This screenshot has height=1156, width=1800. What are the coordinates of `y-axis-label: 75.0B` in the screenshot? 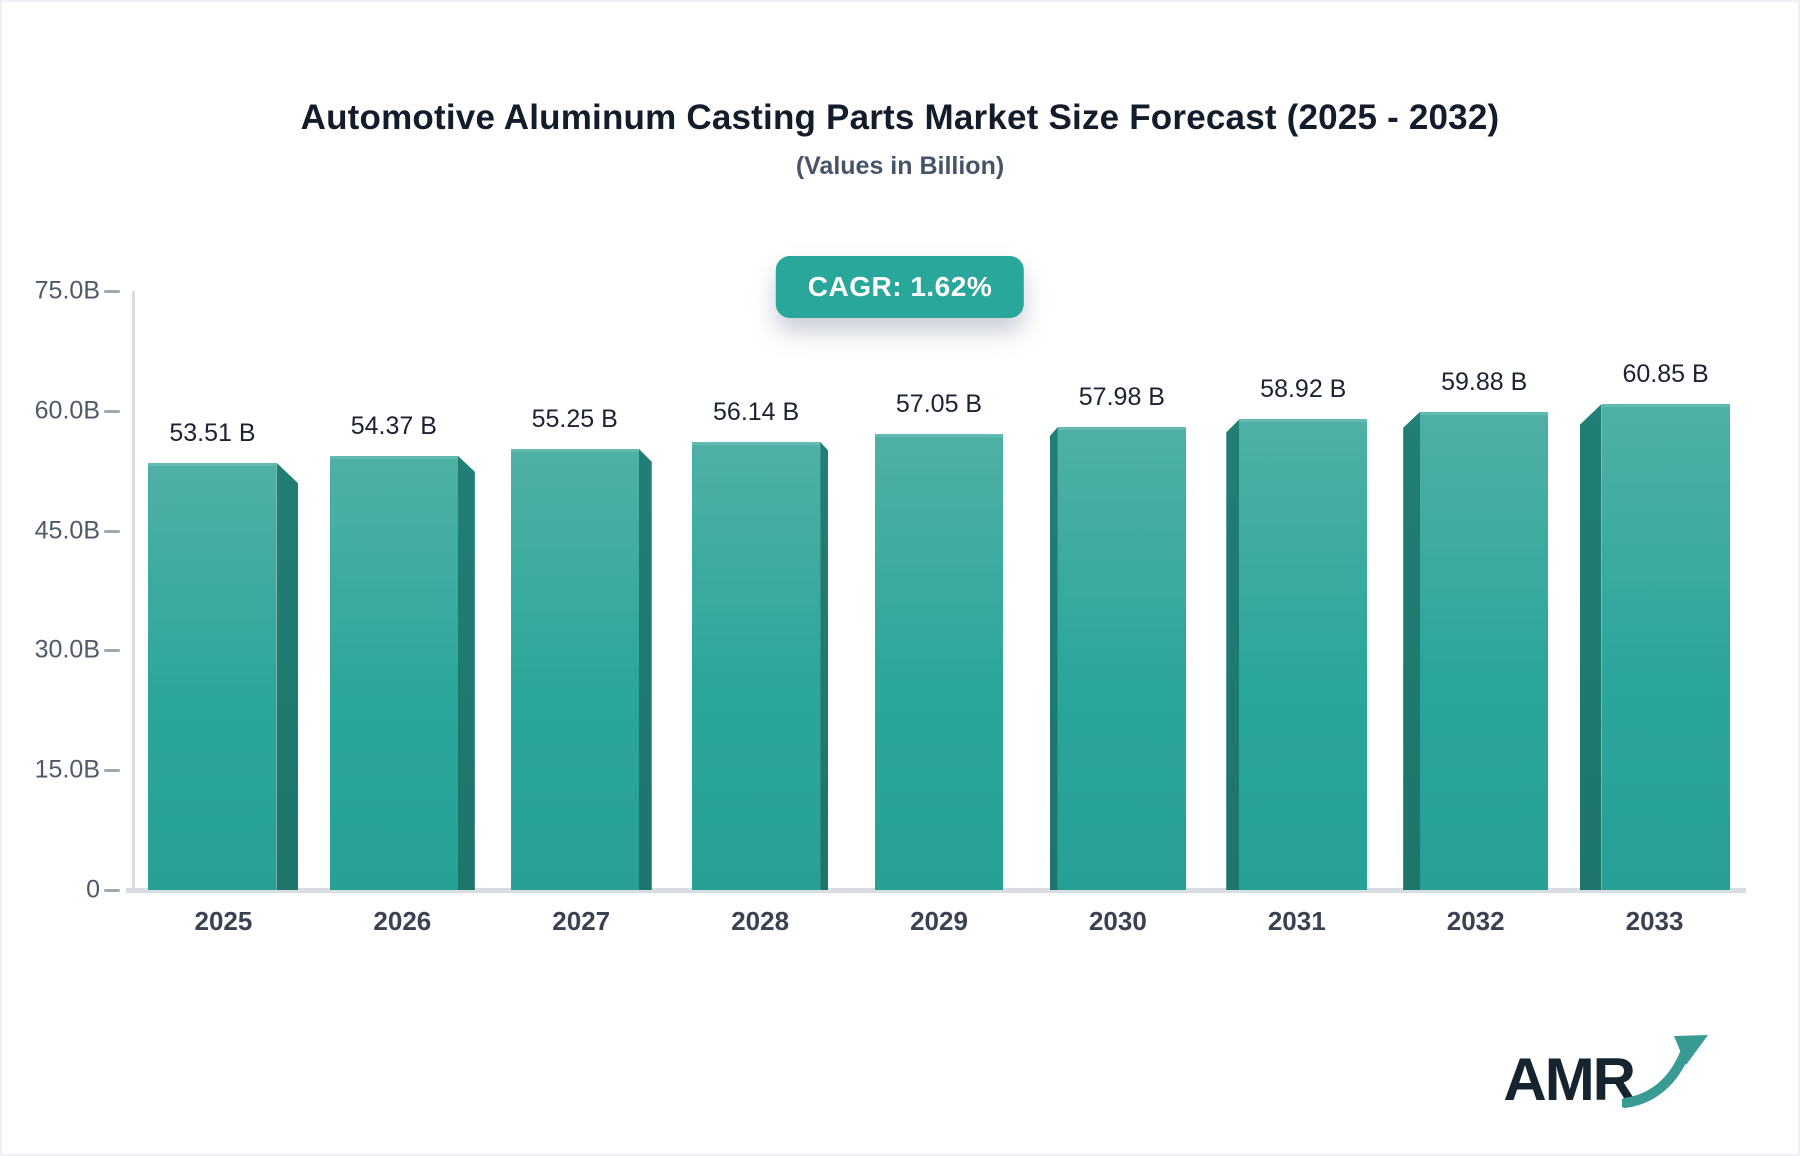 It's located at (67, 290).